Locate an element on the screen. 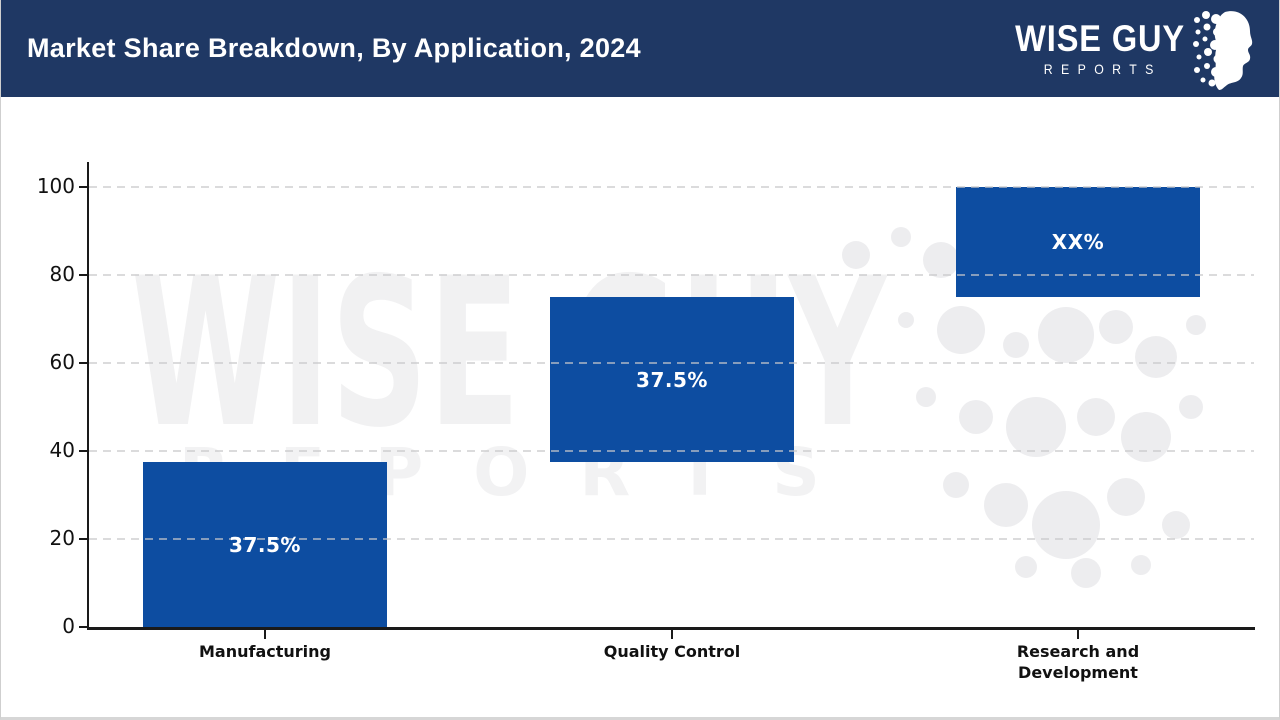 The height and width of the screenshot is (720, 1280). bar-value-label: XX% is located at coordinates (1078, 242).